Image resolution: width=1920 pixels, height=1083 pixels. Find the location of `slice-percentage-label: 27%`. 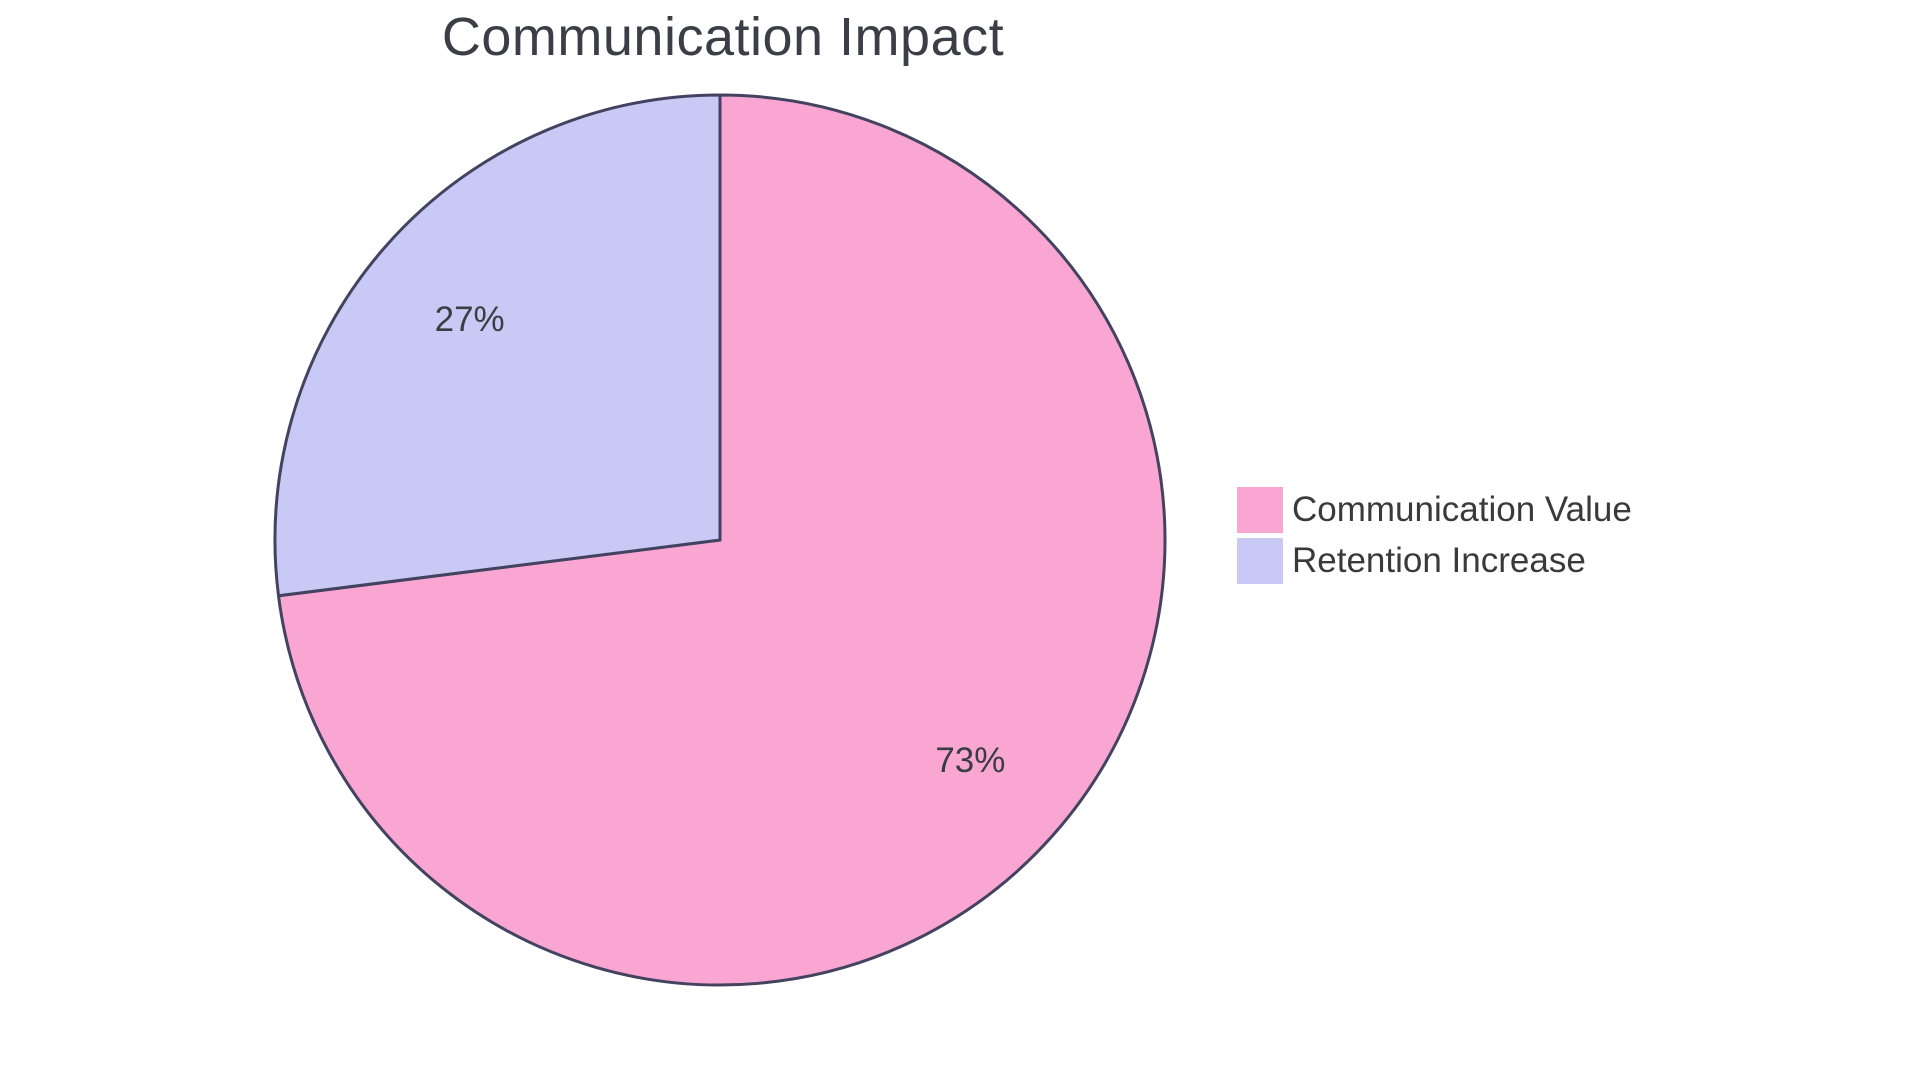

slice-percentage-label: 27% is located at coordinates (470, 319).